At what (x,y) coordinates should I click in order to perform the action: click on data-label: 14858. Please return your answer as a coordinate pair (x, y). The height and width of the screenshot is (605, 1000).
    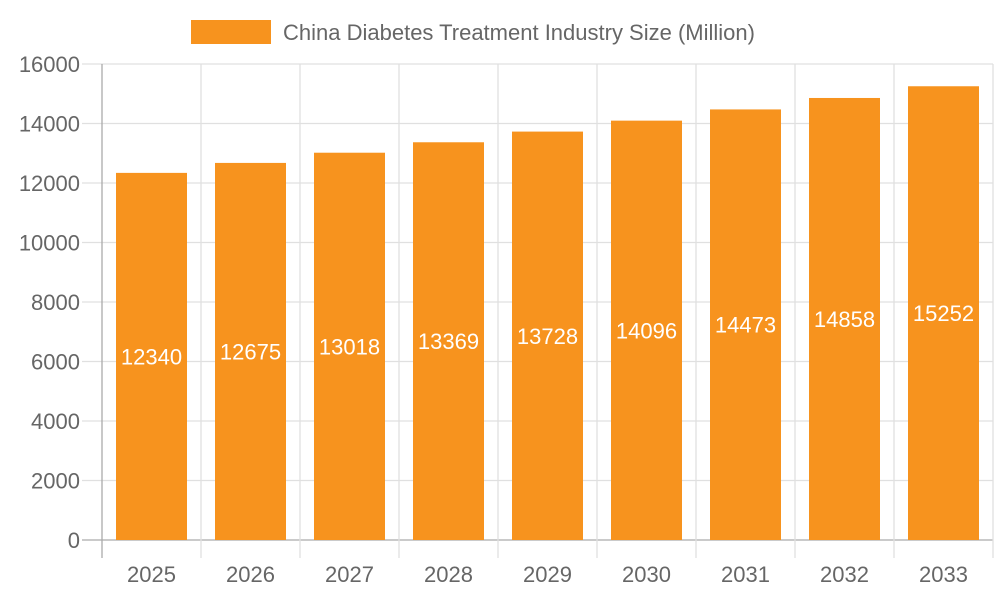
    Looking at the image, I should click on (844, 319).